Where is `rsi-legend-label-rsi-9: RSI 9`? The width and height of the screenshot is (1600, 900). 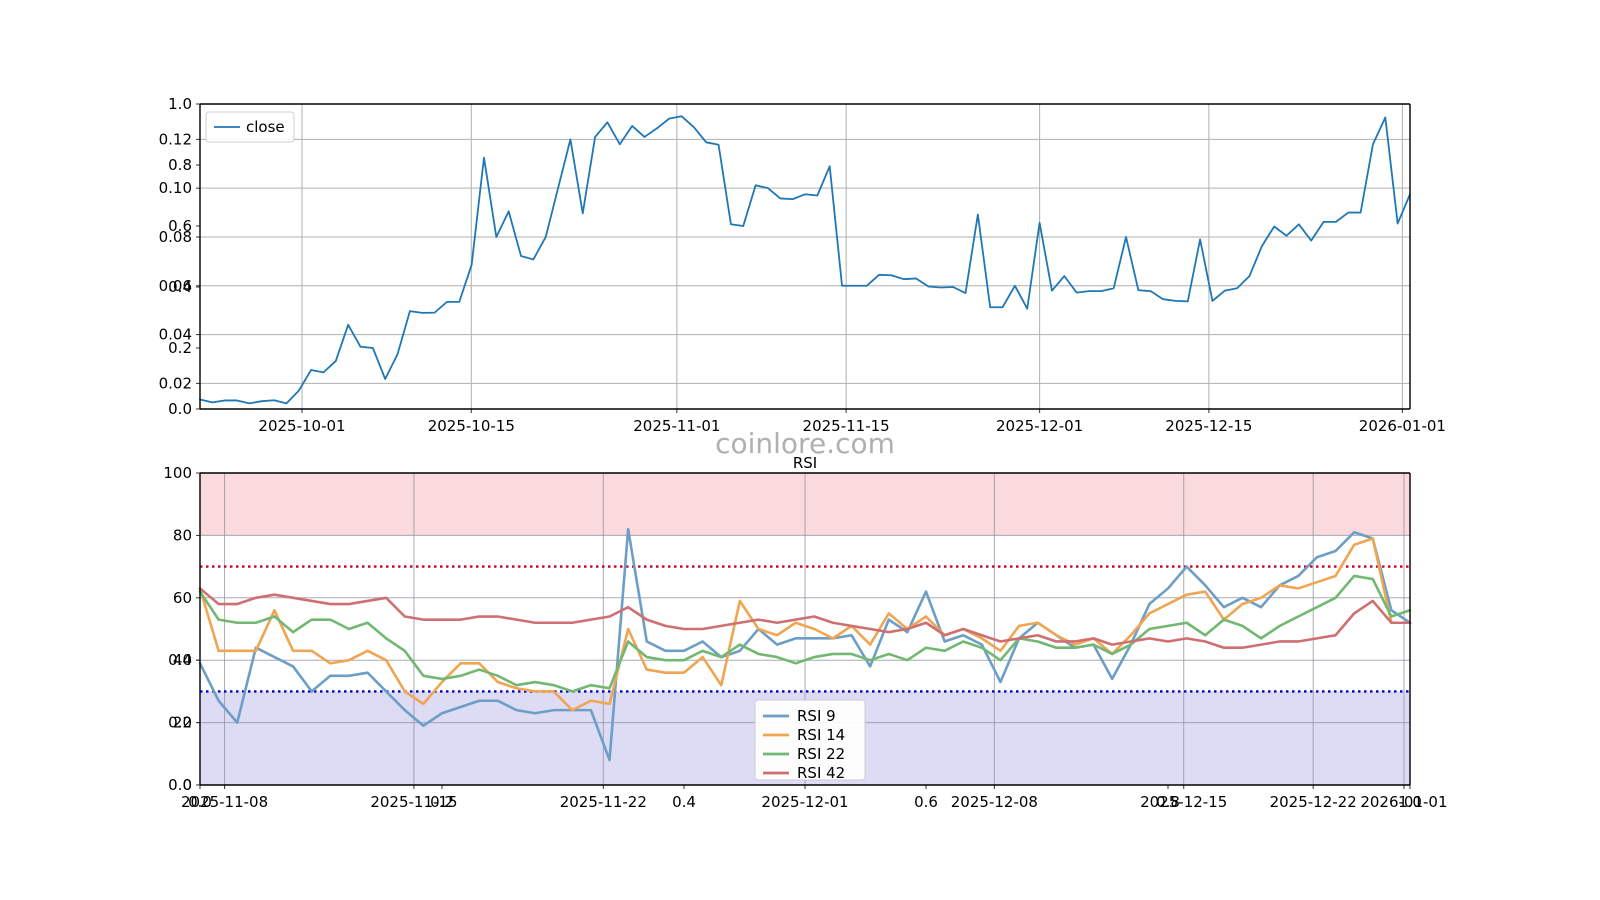 rsi-legend-label-rsi-9: RSI 9 is located at coordinates (816, 716).